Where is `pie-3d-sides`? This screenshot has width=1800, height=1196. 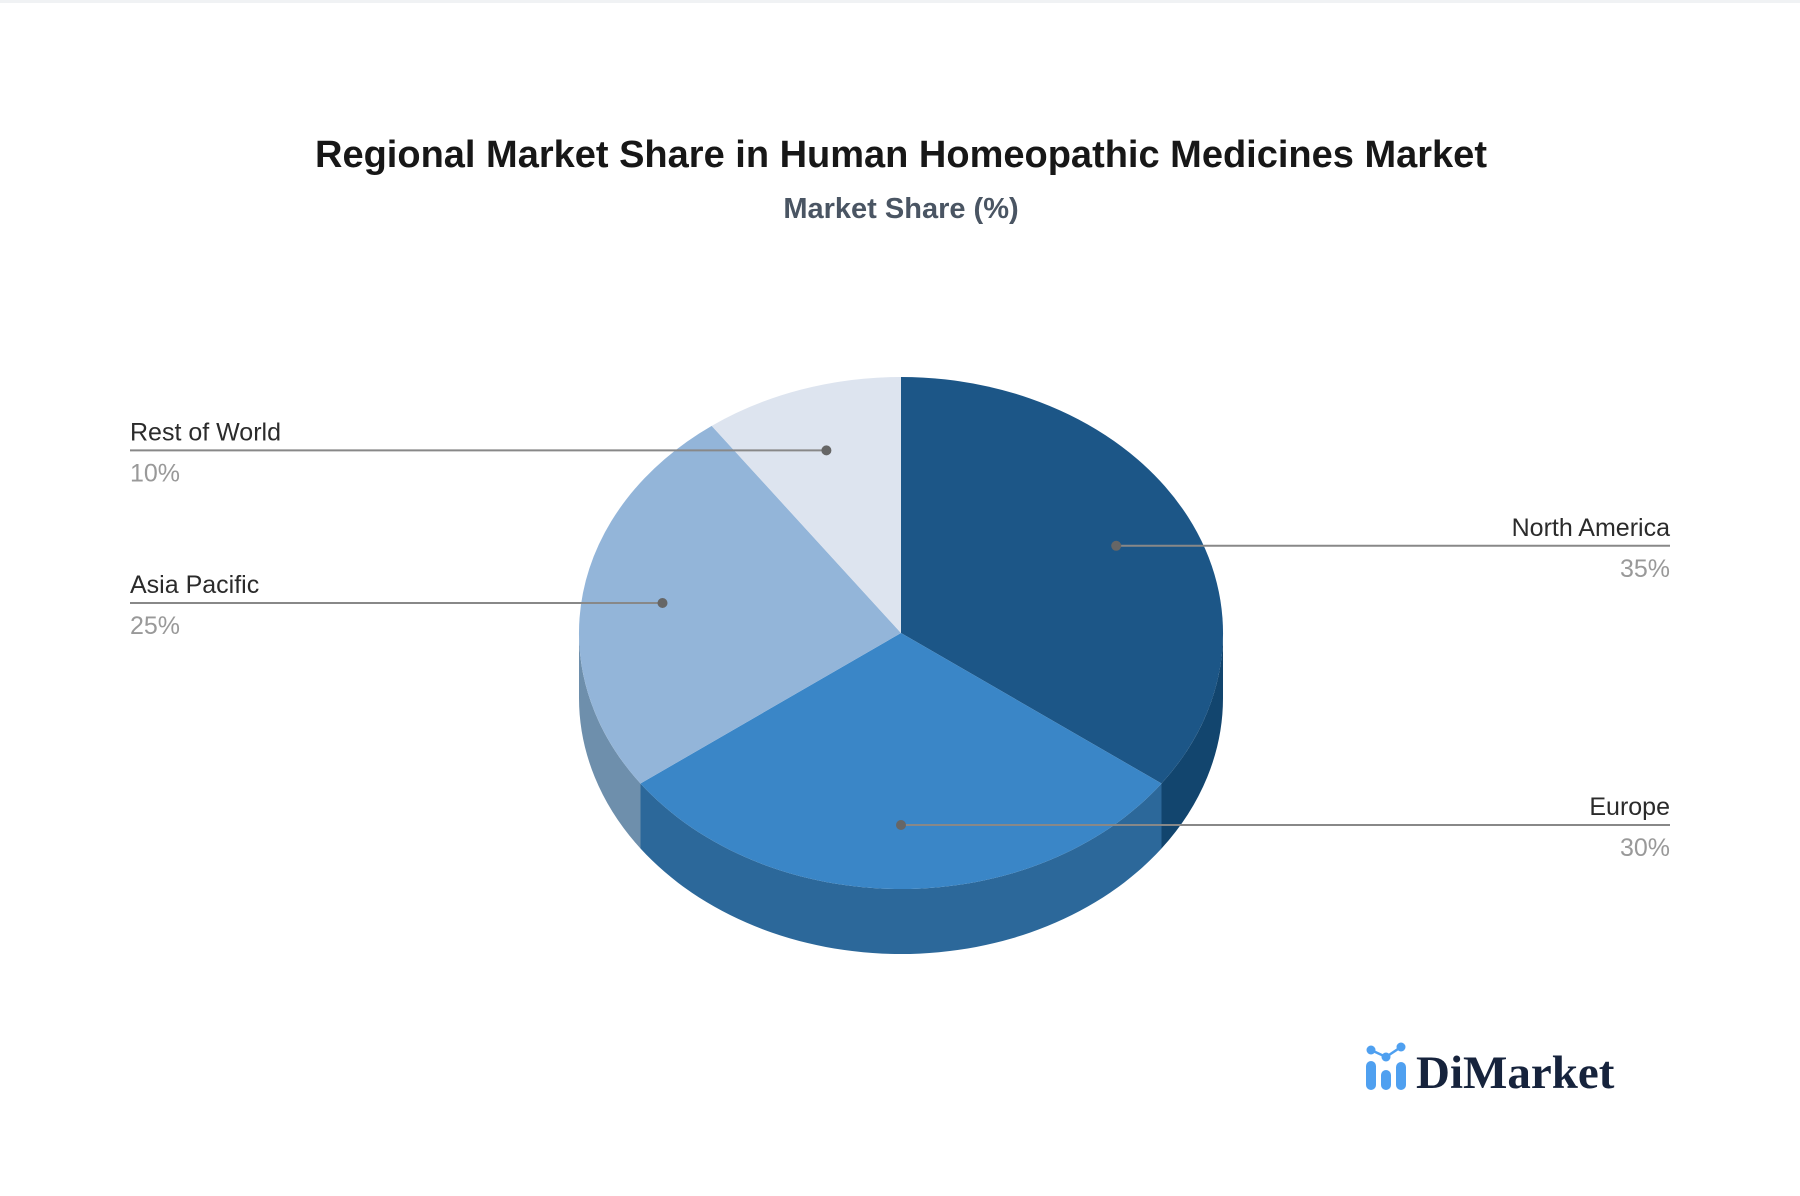
pie-3d-sides is located at coordinates (901, 794).